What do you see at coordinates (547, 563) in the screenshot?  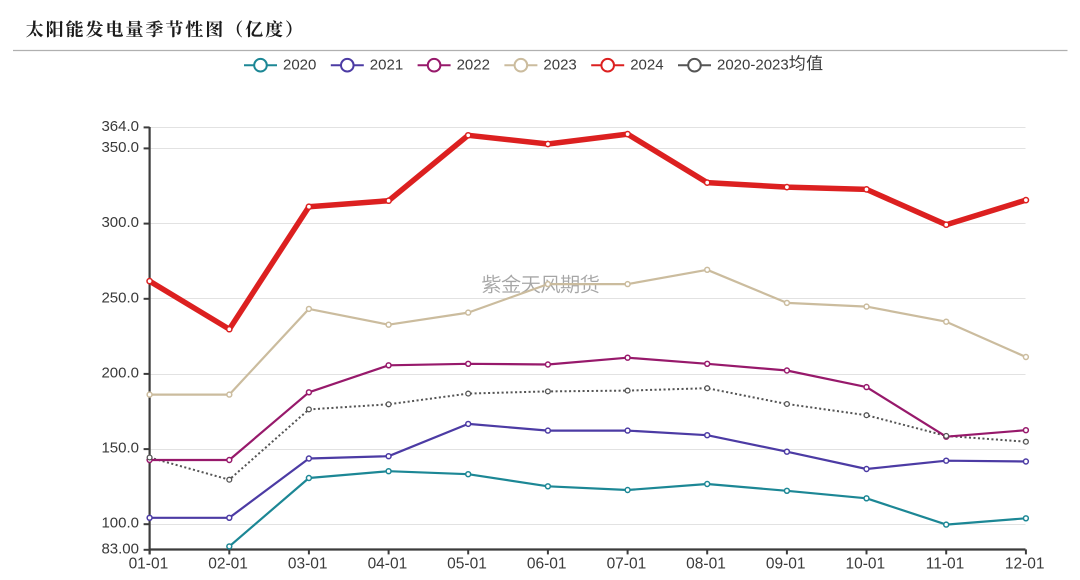 I see `svg-text: 06-01` at bounding box center [547, 563].